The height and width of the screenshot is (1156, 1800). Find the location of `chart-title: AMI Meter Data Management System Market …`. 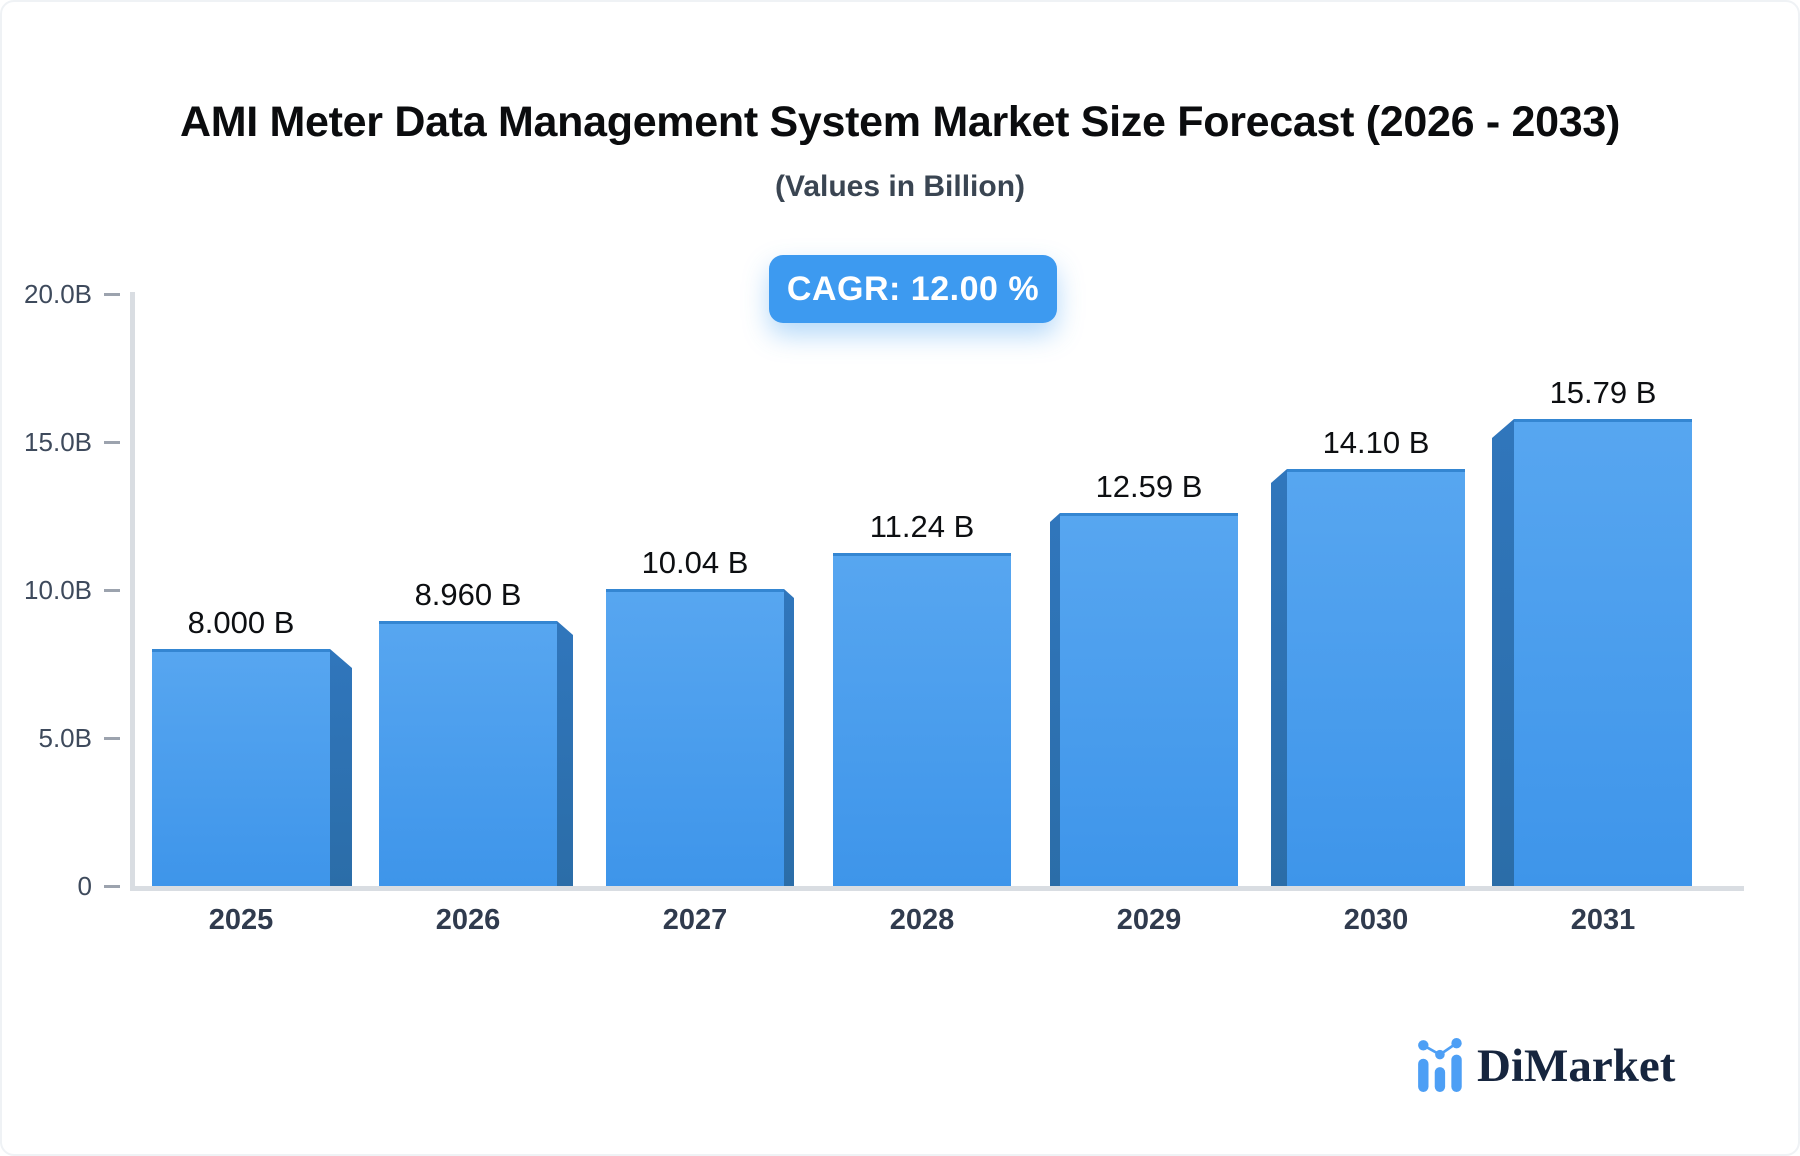

chart-title: AMI Meter Data Management System Market … is located at coordinates (900, 122).